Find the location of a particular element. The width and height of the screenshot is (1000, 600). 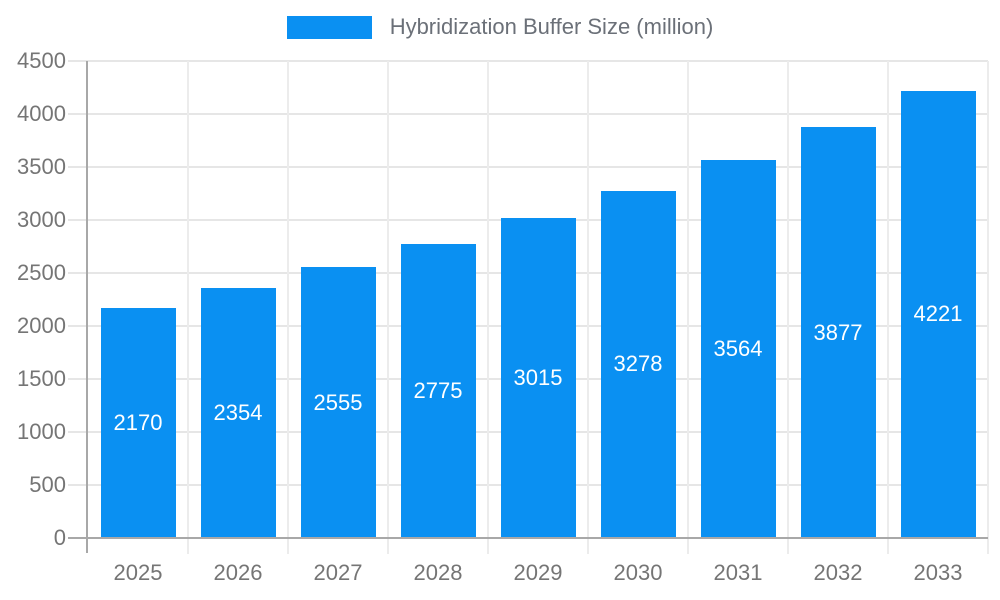

bar: 2775 is located at coordinates (438, 390).